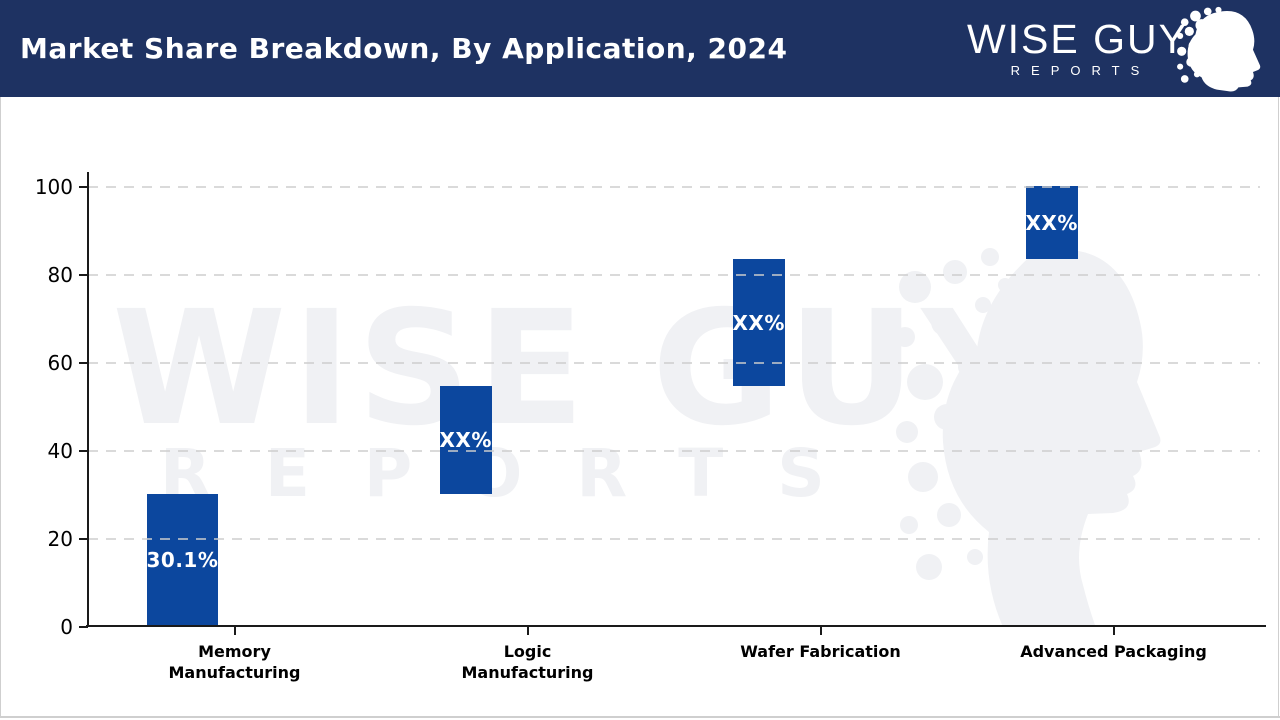  Describe the element at coordinates (60, 539) in the screenshot. I see `y-tick-label-20: 20` at that location.